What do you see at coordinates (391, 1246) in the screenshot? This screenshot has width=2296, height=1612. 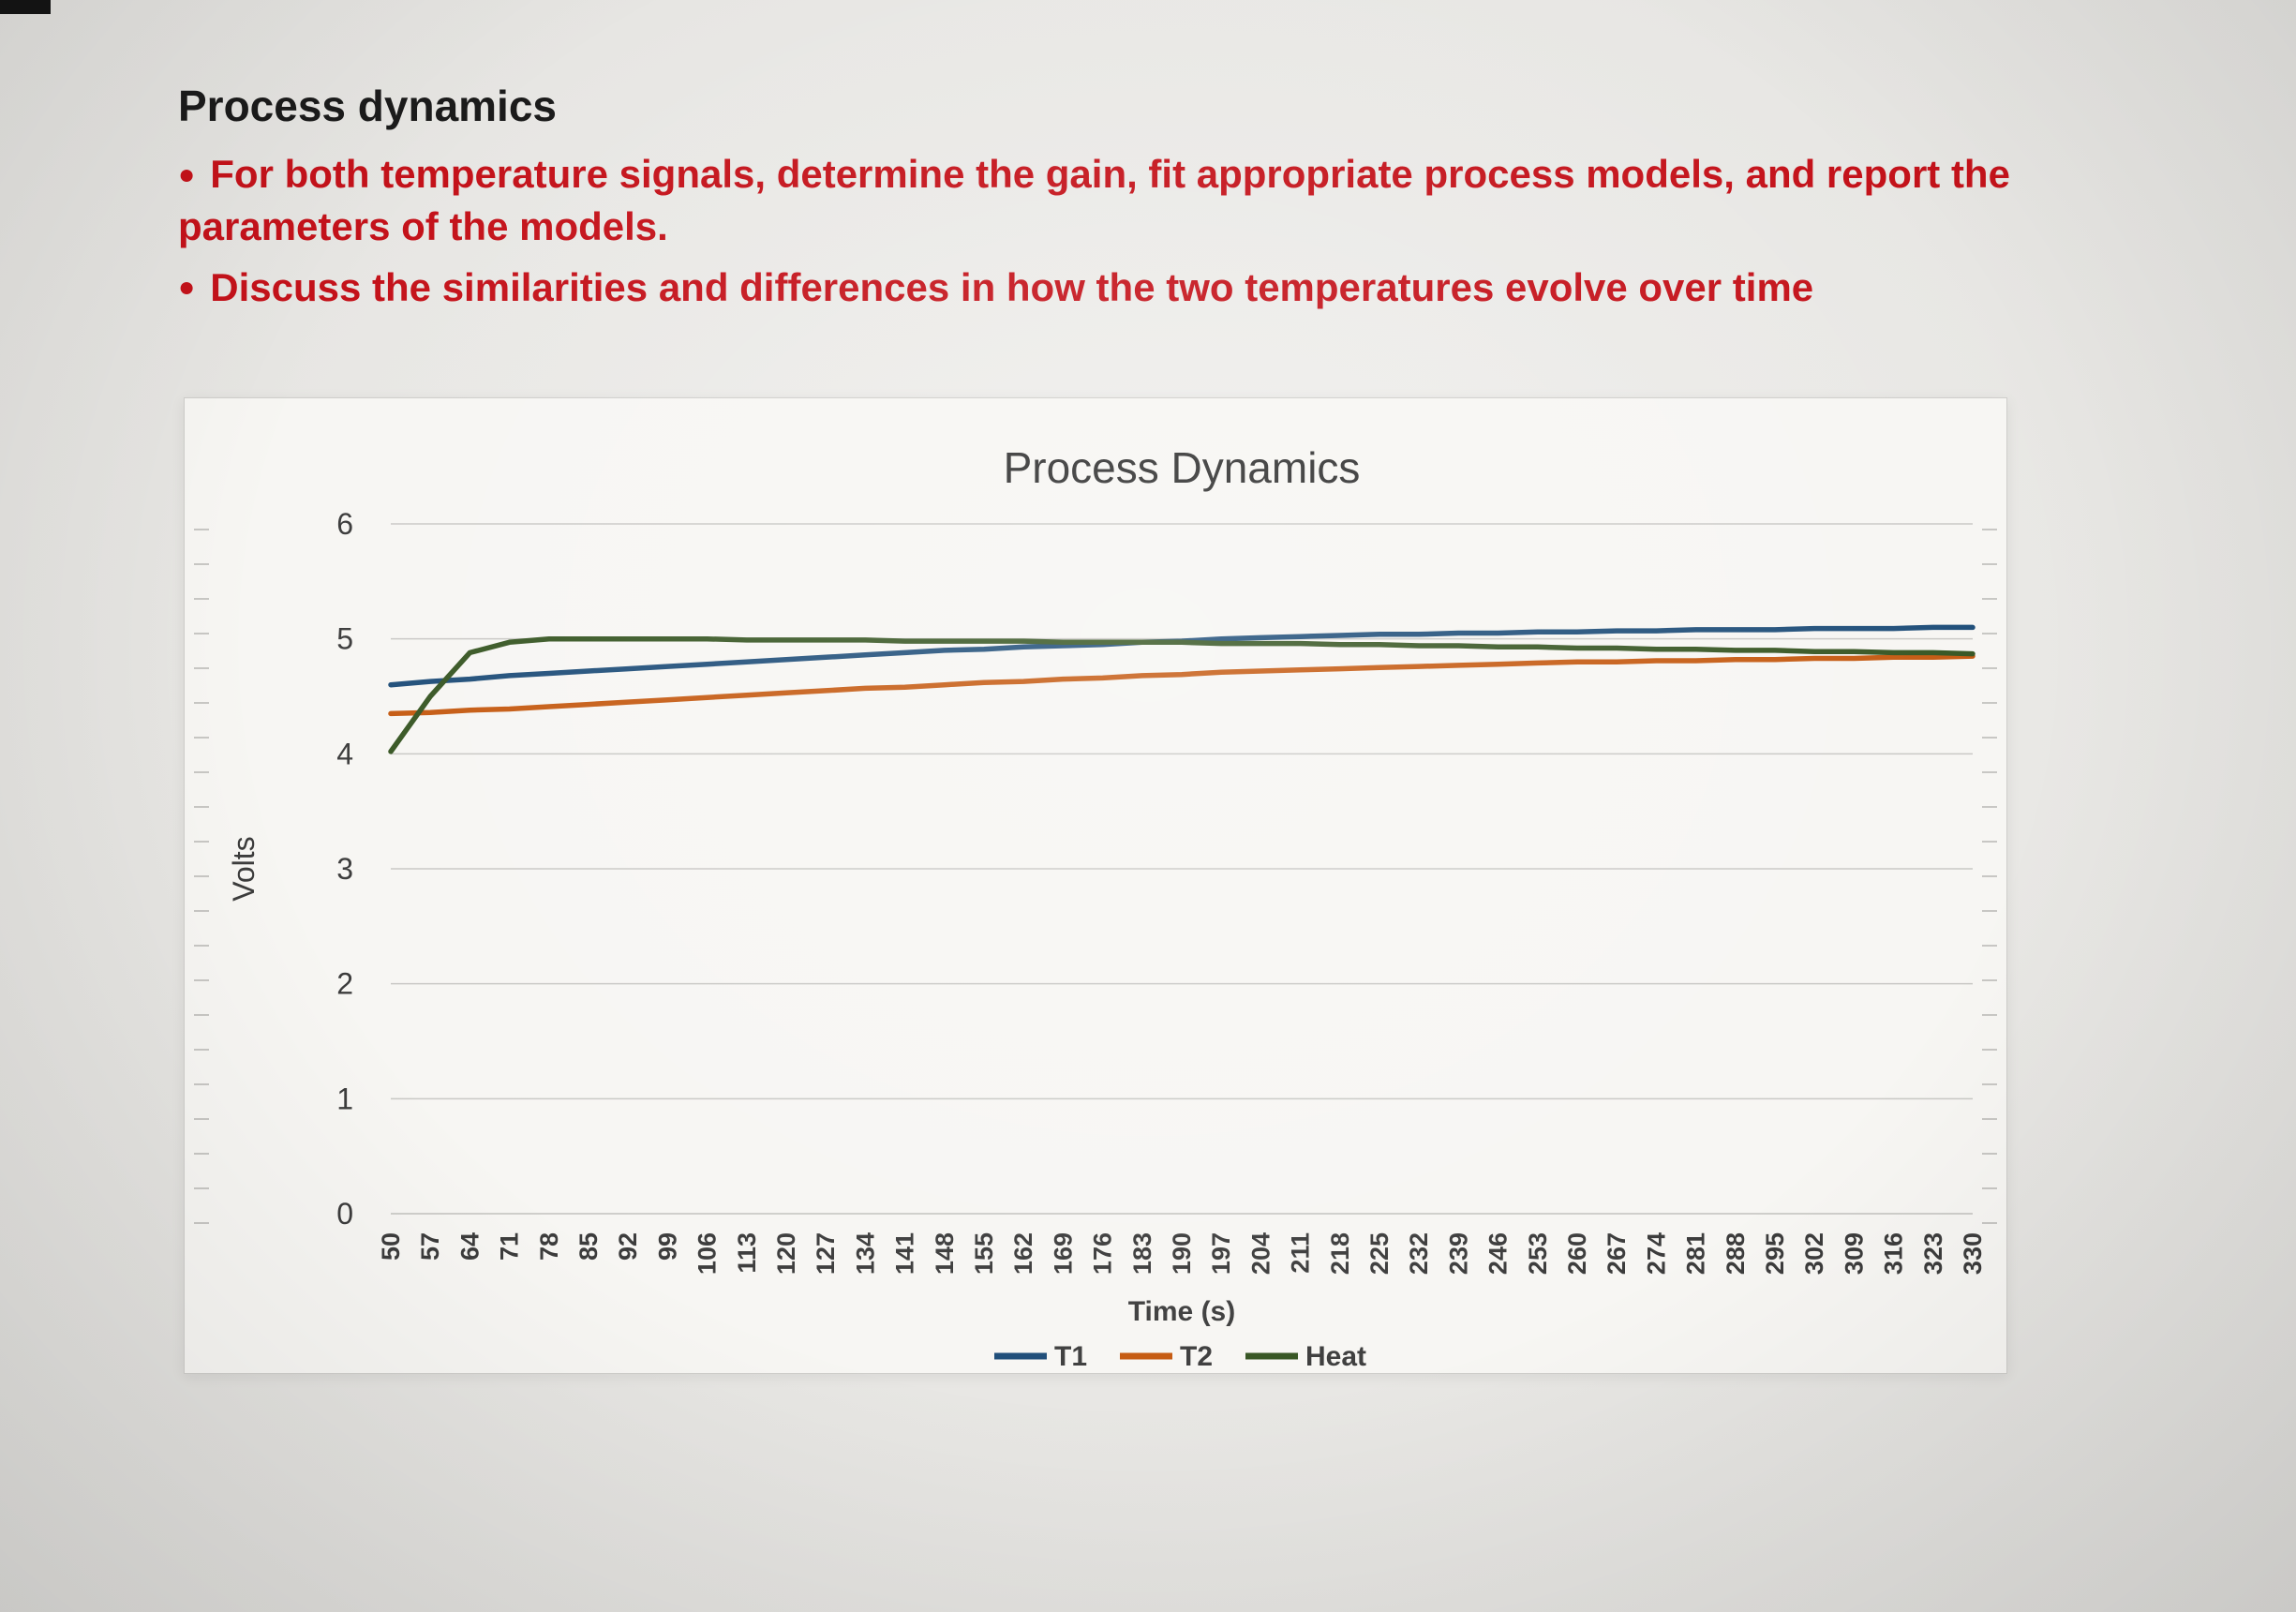 I see `x-tick-label: 50` at bounding box center [391, 1246].